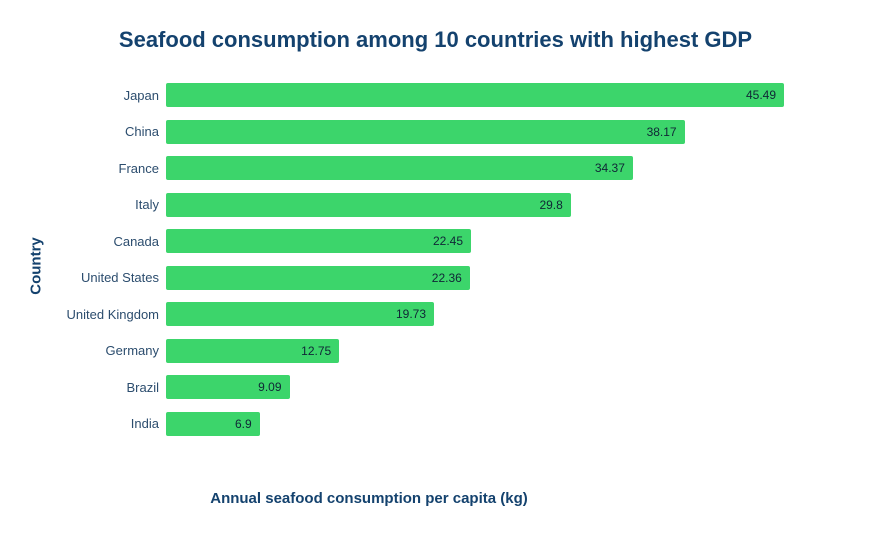 The width and height of the screenshot is (871, 538). I want to click on bar-track: 34.37, so click(399, 168).